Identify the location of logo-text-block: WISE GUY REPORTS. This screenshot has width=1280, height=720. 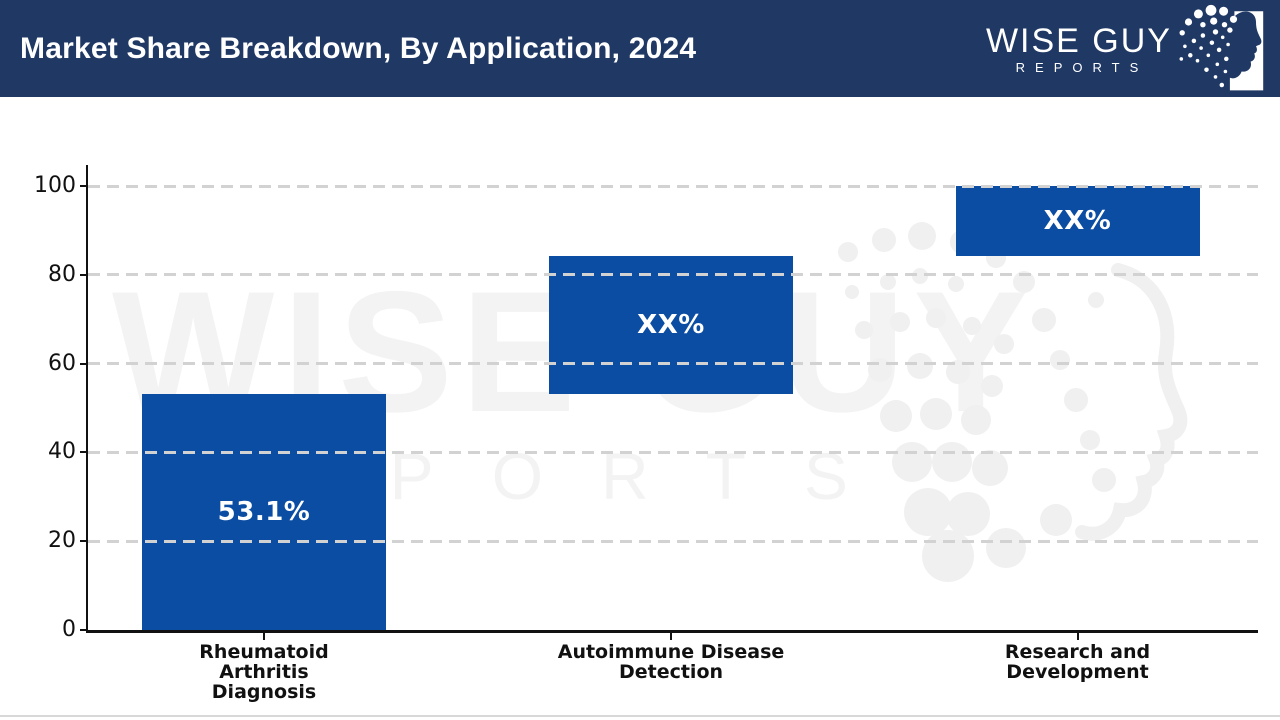
(1079, 49).